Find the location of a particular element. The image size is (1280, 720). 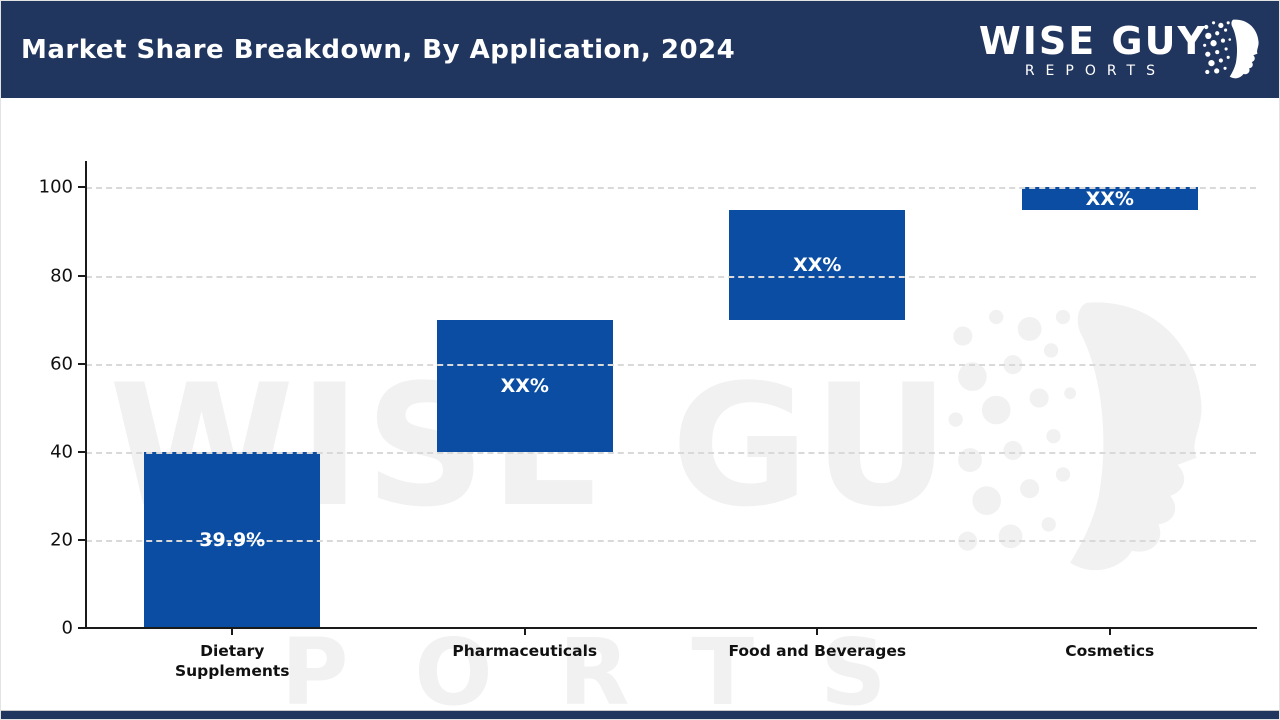

y-tick-label: 0 is located at coordinates (67, 628).